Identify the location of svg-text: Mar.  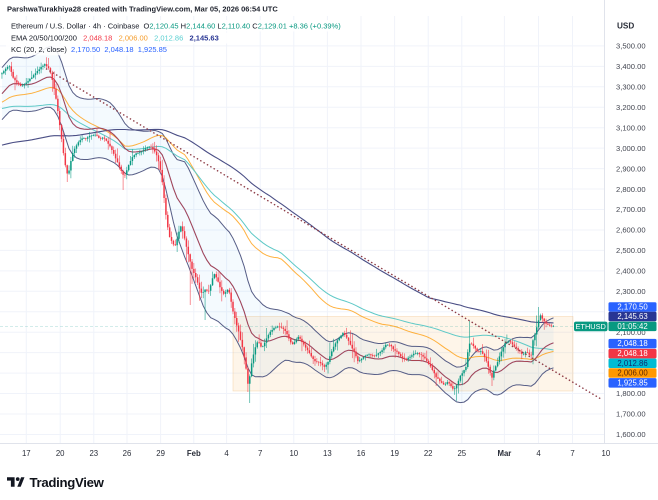
(504, 453).